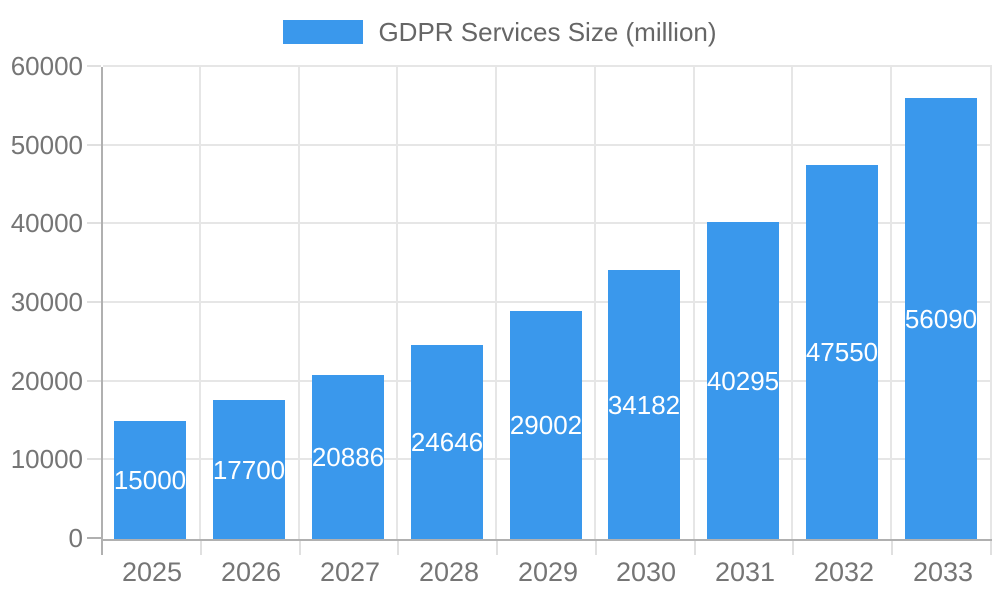  Describe the element at coordinates (449, 572) in the screenshot. I see `x-tick-label: 2028` at that location.